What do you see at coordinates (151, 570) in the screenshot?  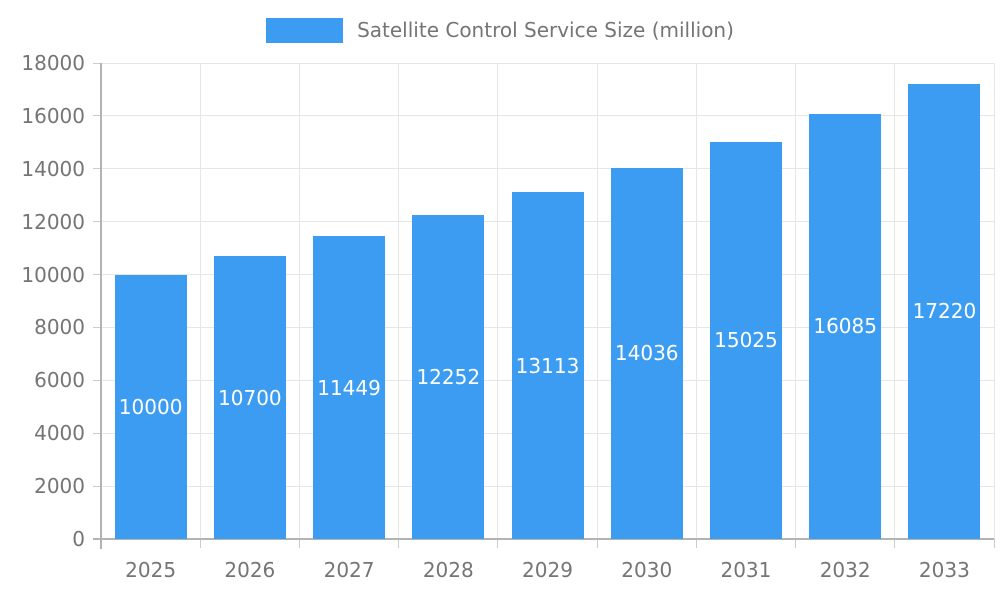 I see `x-axis-tick-label: 2025` at bounding box center [151, 570].